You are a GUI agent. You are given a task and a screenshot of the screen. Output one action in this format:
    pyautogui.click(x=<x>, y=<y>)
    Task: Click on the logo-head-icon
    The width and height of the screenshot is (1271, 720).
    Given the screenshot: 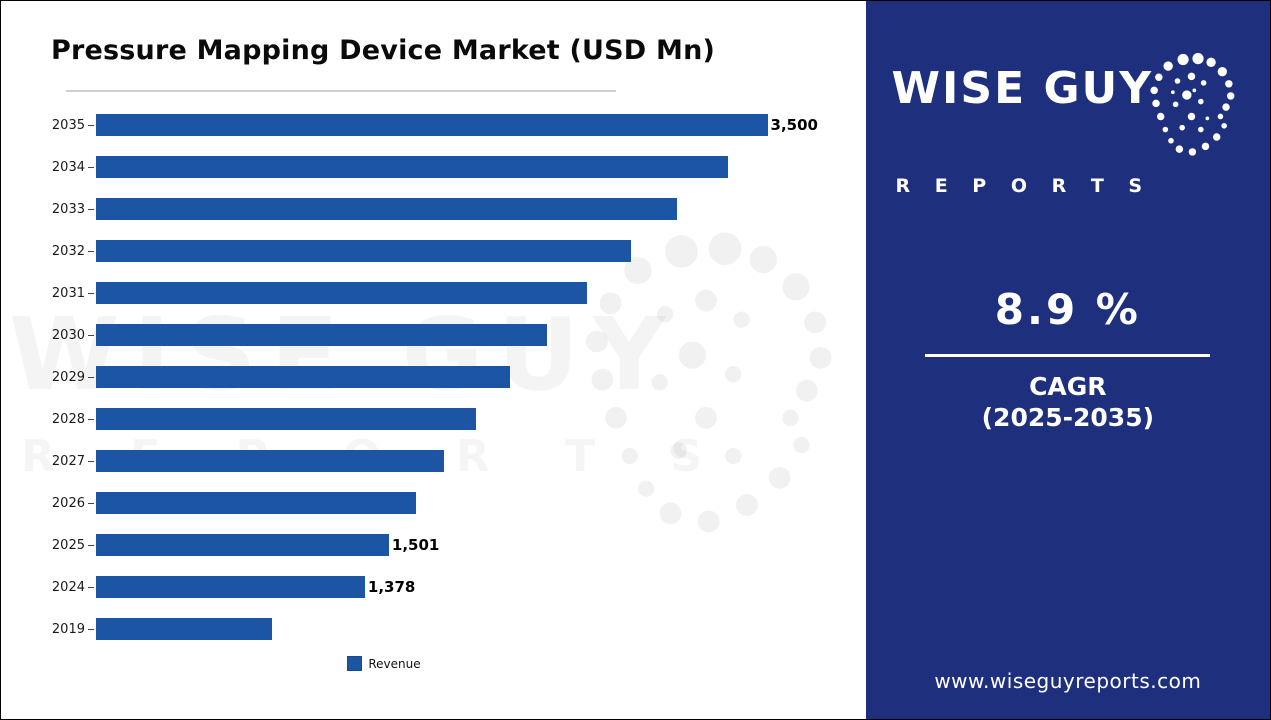 What is the action you would take?
    pyautogui.click(x=1192, y=104)
    